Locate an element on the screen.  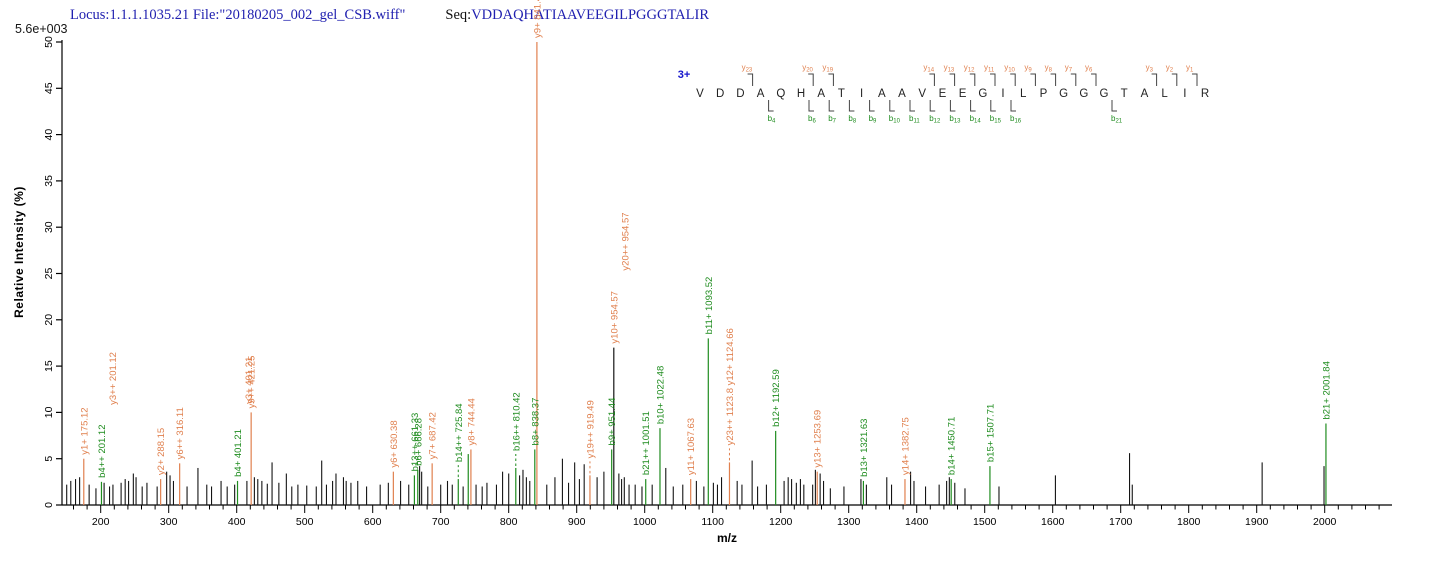
svg-text: 20 is located at coordinates (49, 320).